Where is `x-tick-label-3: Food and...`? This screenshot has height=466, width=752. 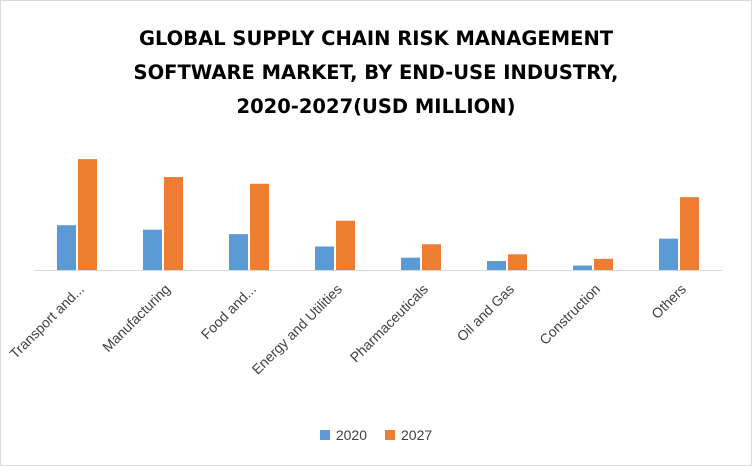 x-tick-label-3: Food and... is located at coordinates (228, 311).